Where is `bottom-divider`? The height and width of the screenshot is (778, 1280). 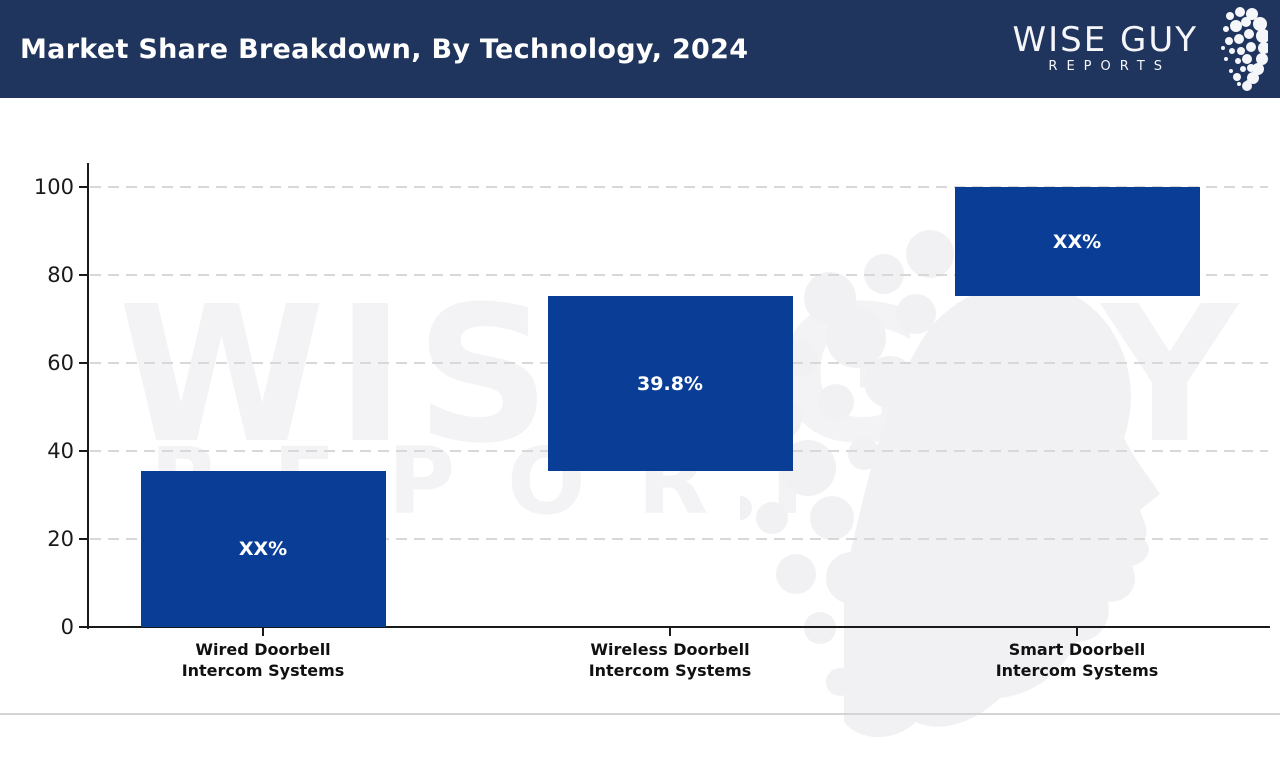
bottom-divider is located at coordinates (640, 714).